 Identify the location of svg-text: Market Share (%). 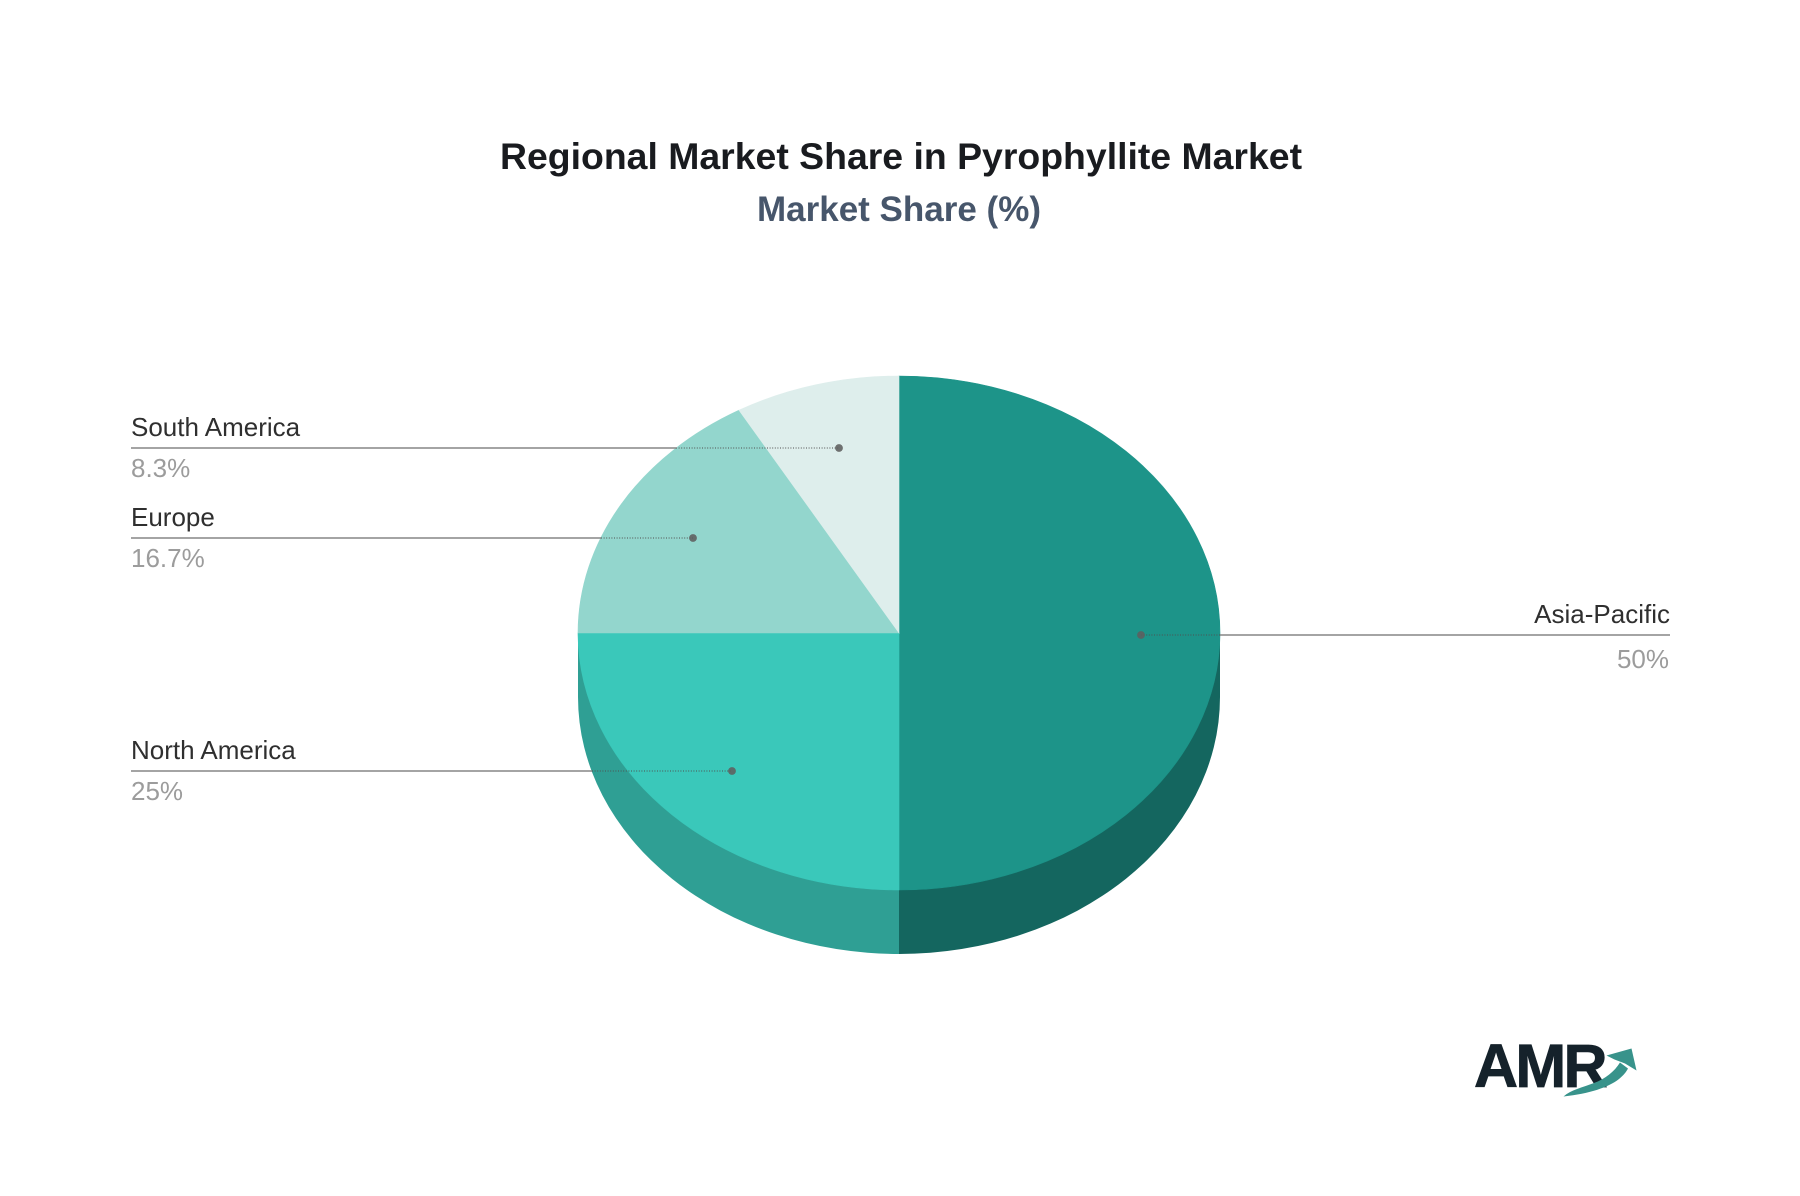
(899, 209).